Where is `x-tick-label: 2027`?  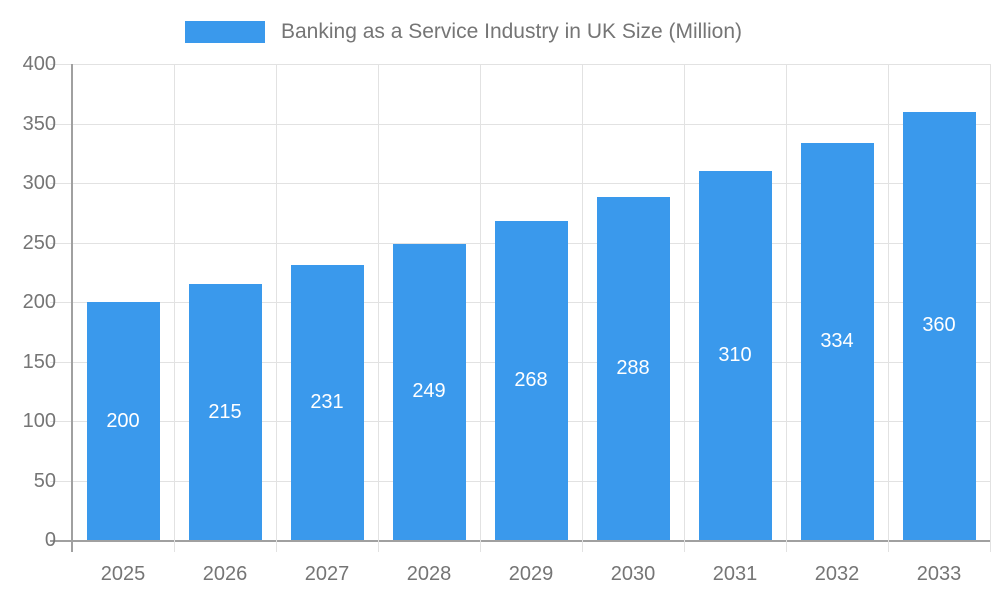
x-tick-label: 2027 is located at coordinates (327, 574).